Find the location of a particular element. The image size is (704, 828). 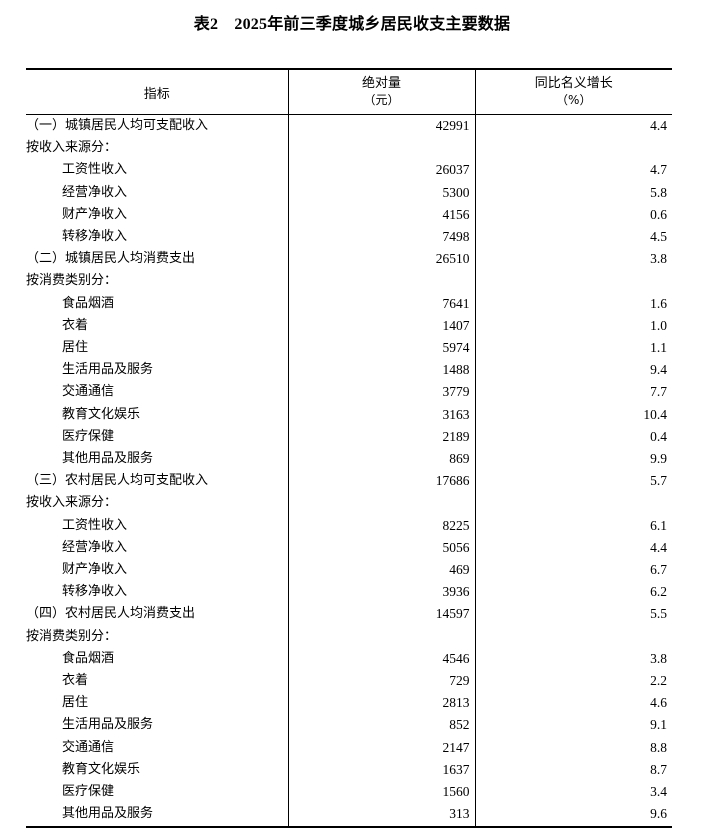

row-absolute-value: 14597 is located at coordinates (381, 614).